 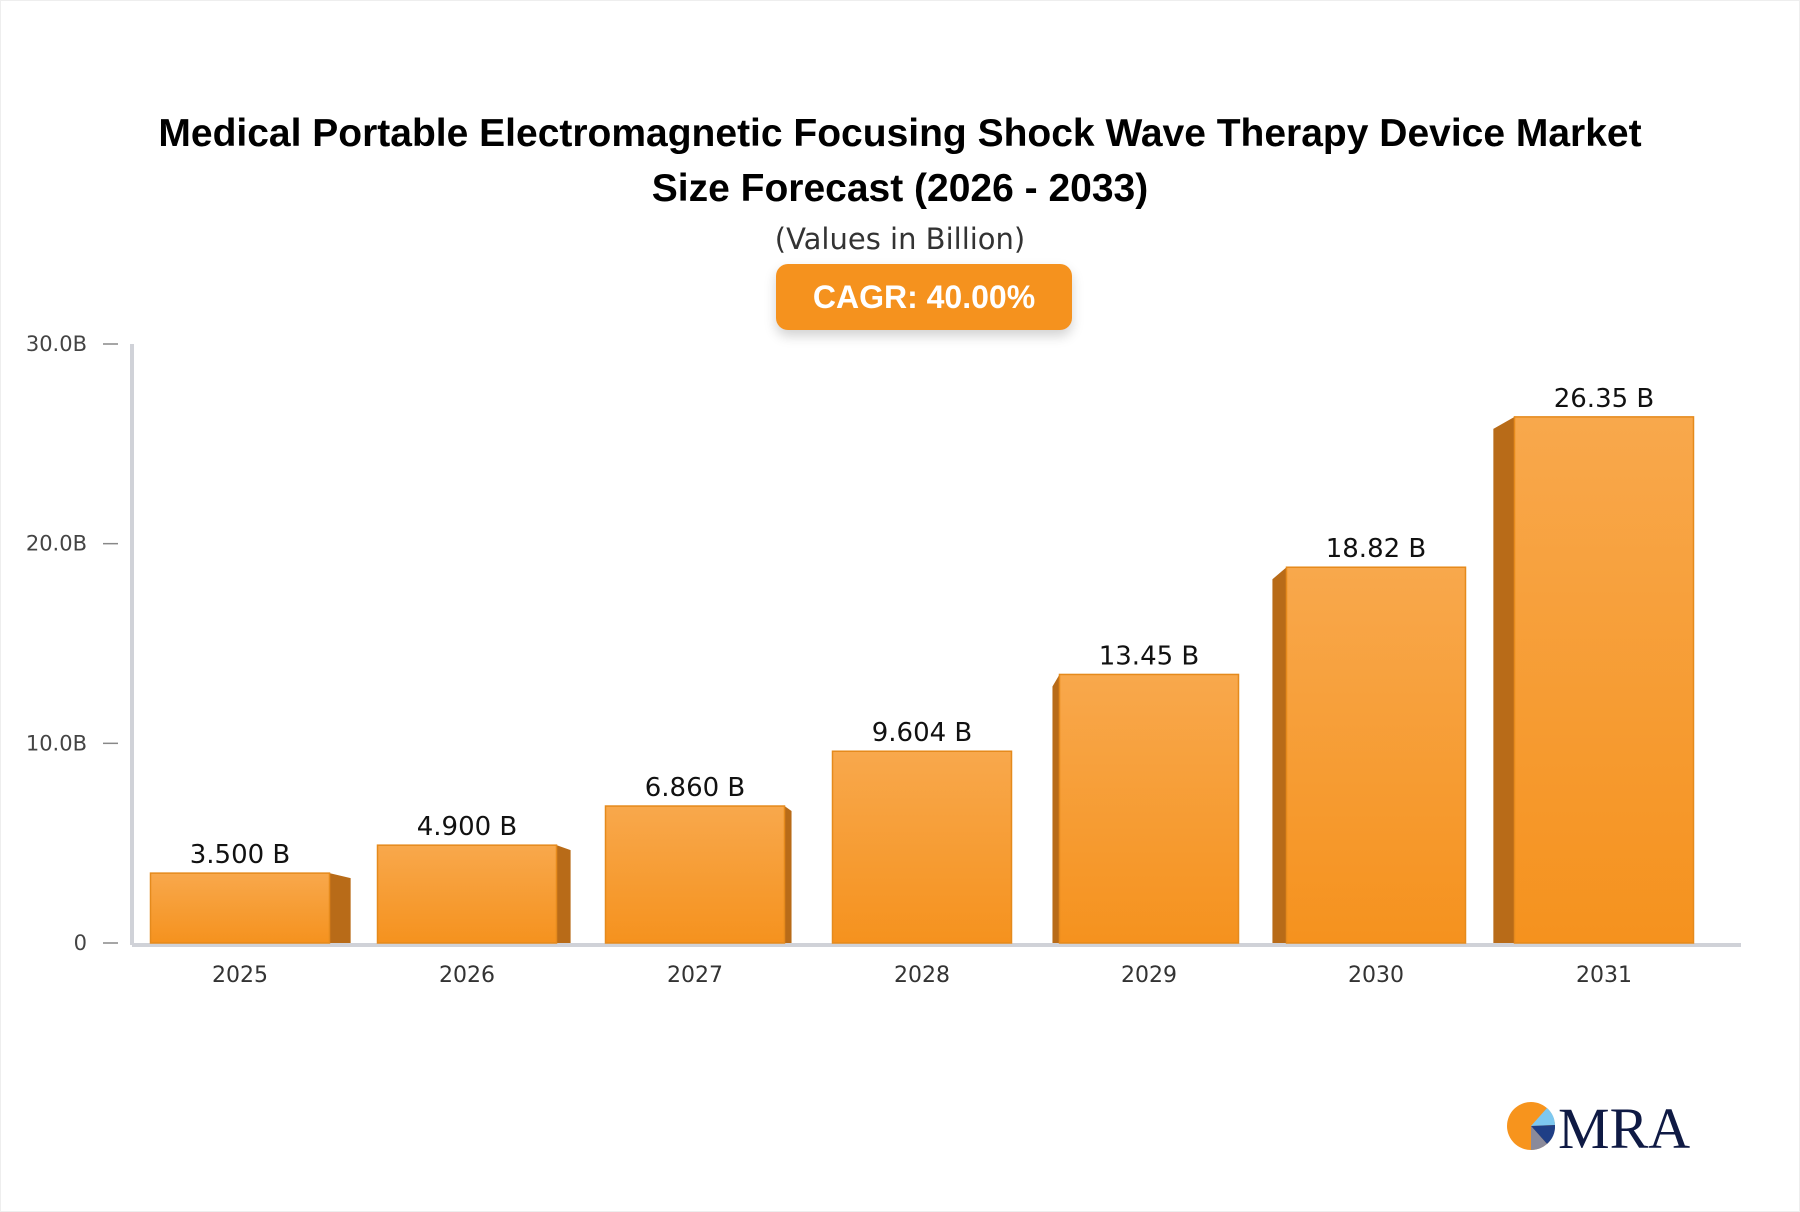 I want to click on bar-2030, so click(x=1376, y=755).